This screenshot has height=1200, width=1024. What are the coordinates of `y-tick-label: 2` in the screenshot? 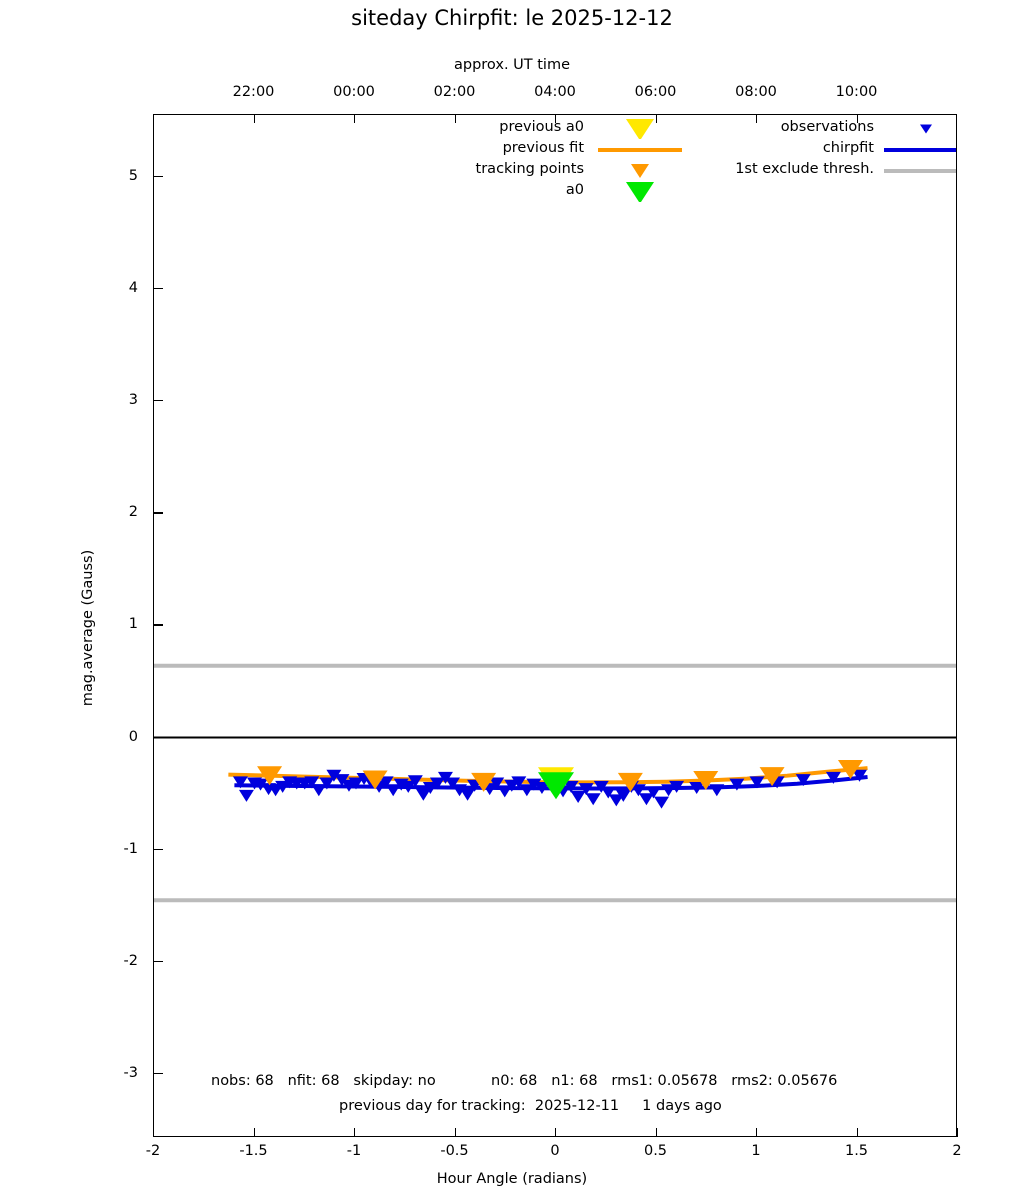 It's located at (133, 512).